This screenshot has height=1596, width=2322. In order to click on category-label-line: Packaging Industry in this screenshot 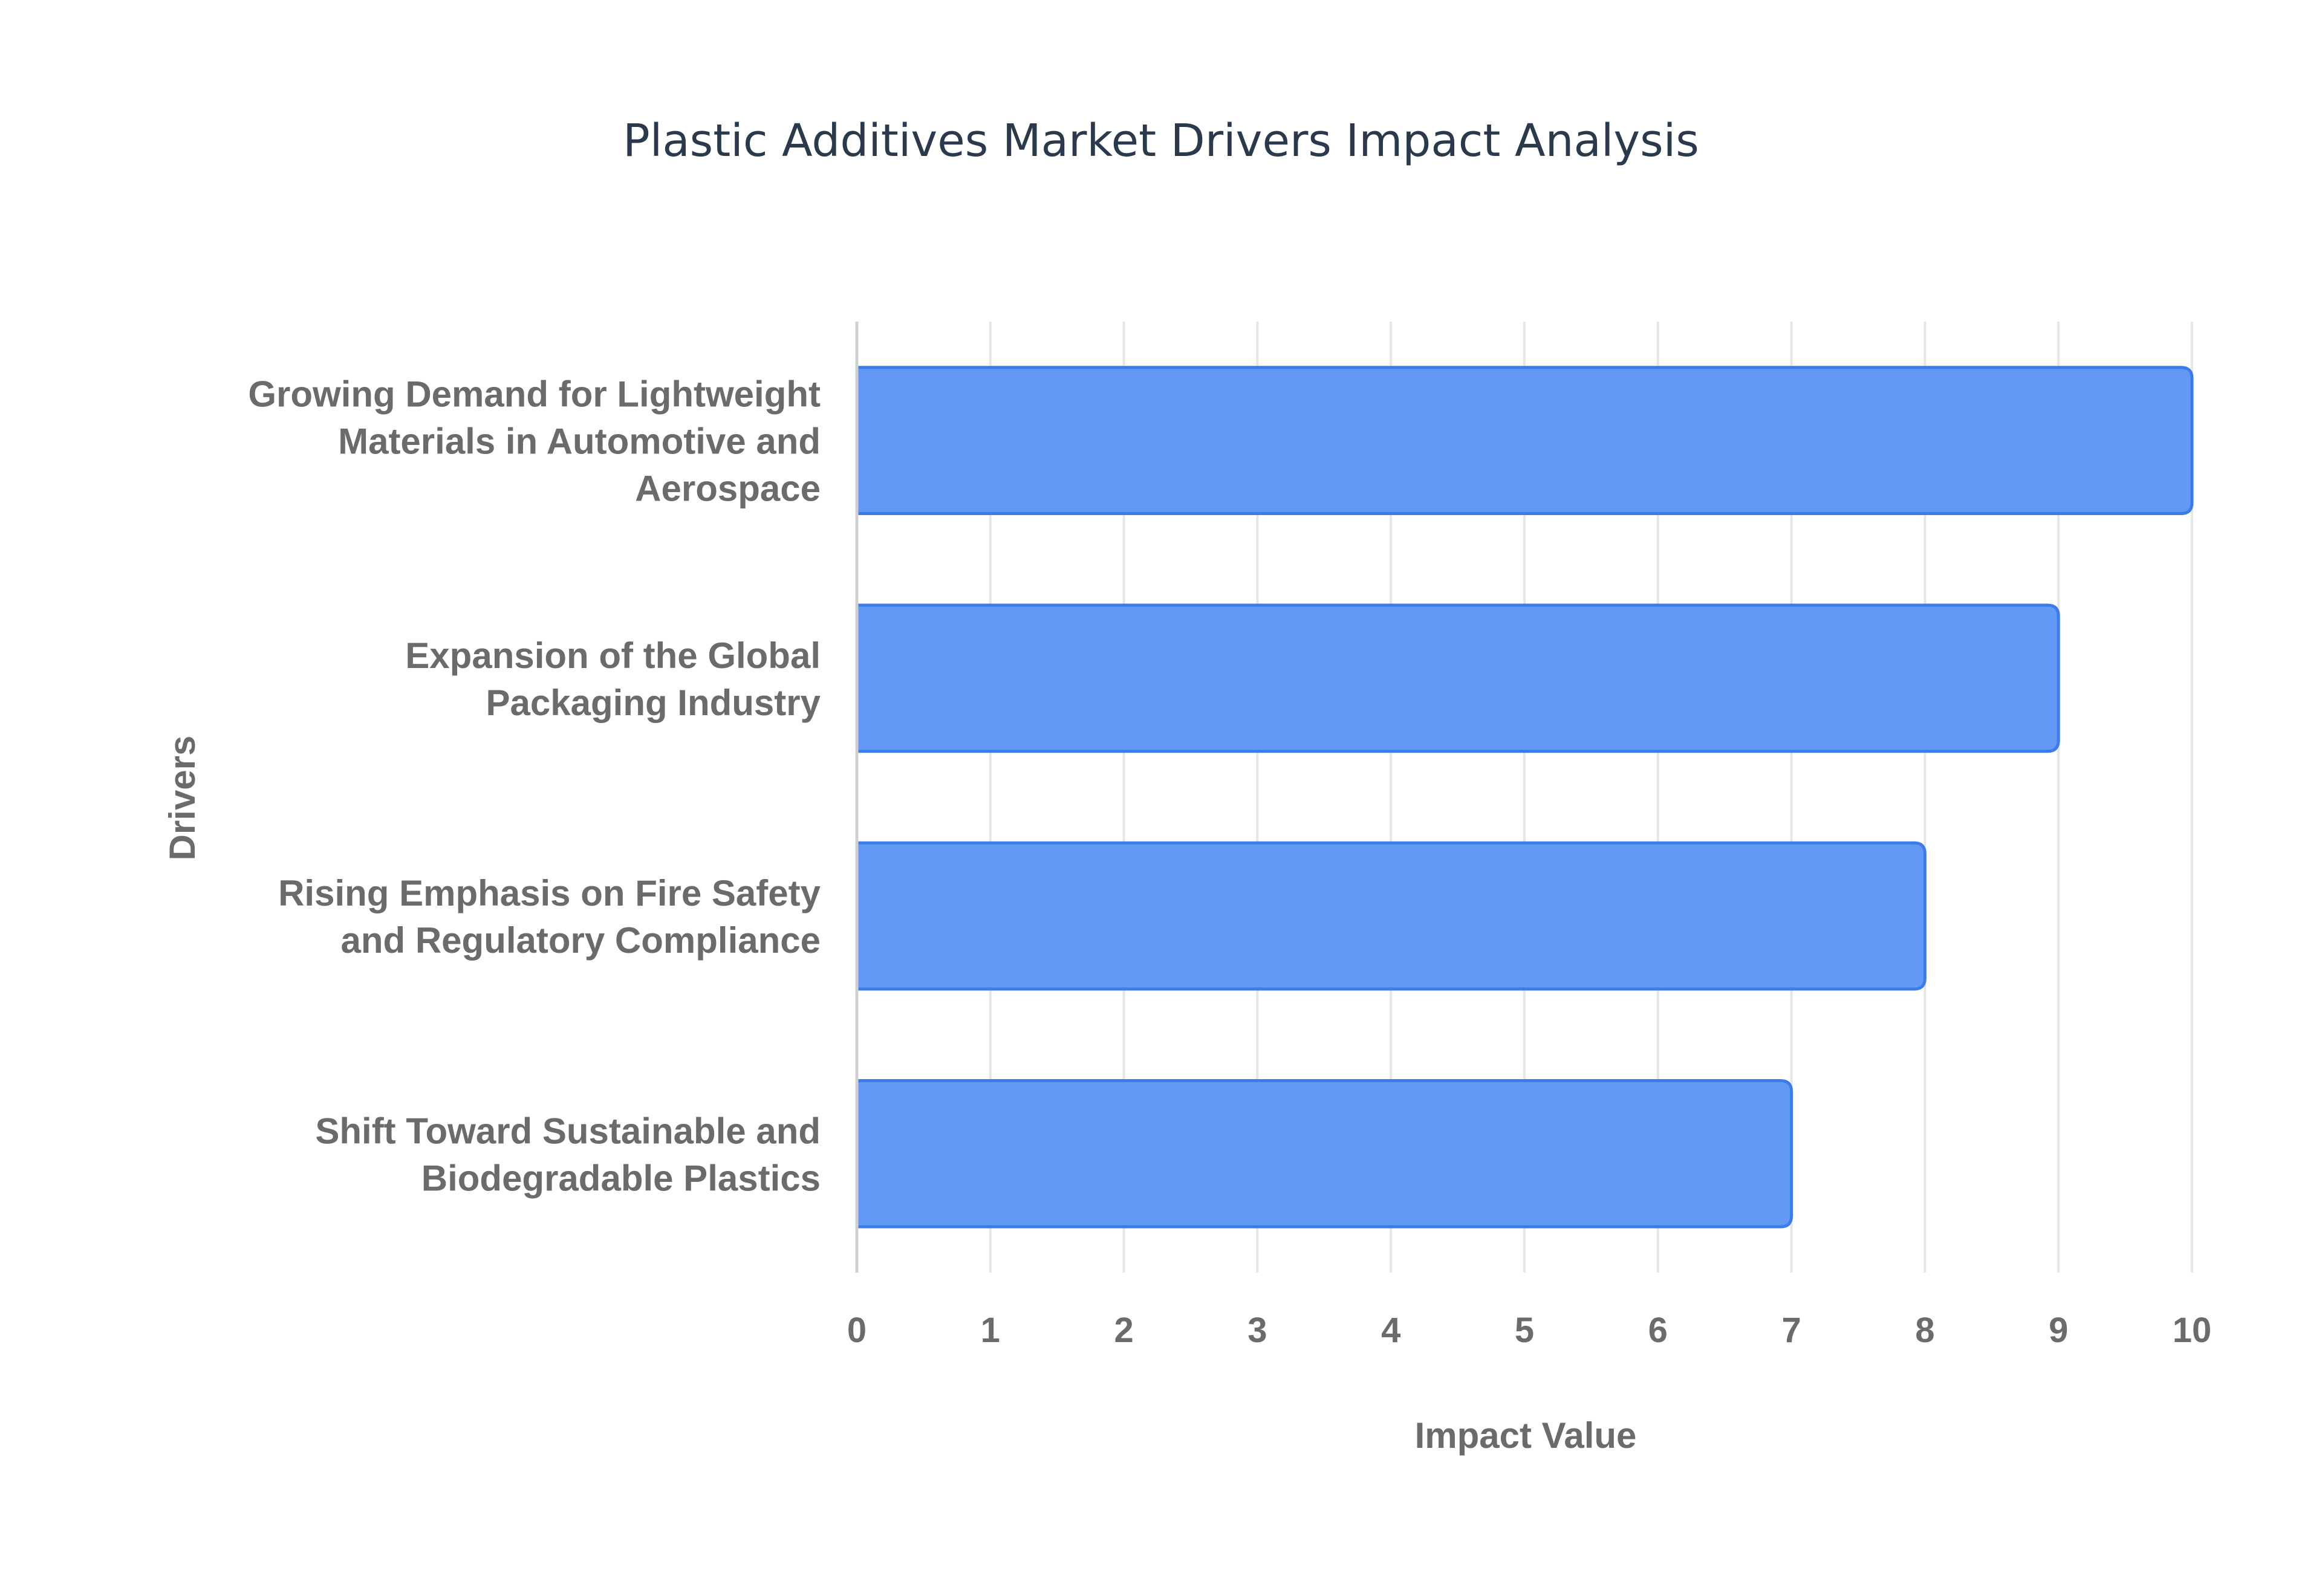, I will do `click(653, 703)`.